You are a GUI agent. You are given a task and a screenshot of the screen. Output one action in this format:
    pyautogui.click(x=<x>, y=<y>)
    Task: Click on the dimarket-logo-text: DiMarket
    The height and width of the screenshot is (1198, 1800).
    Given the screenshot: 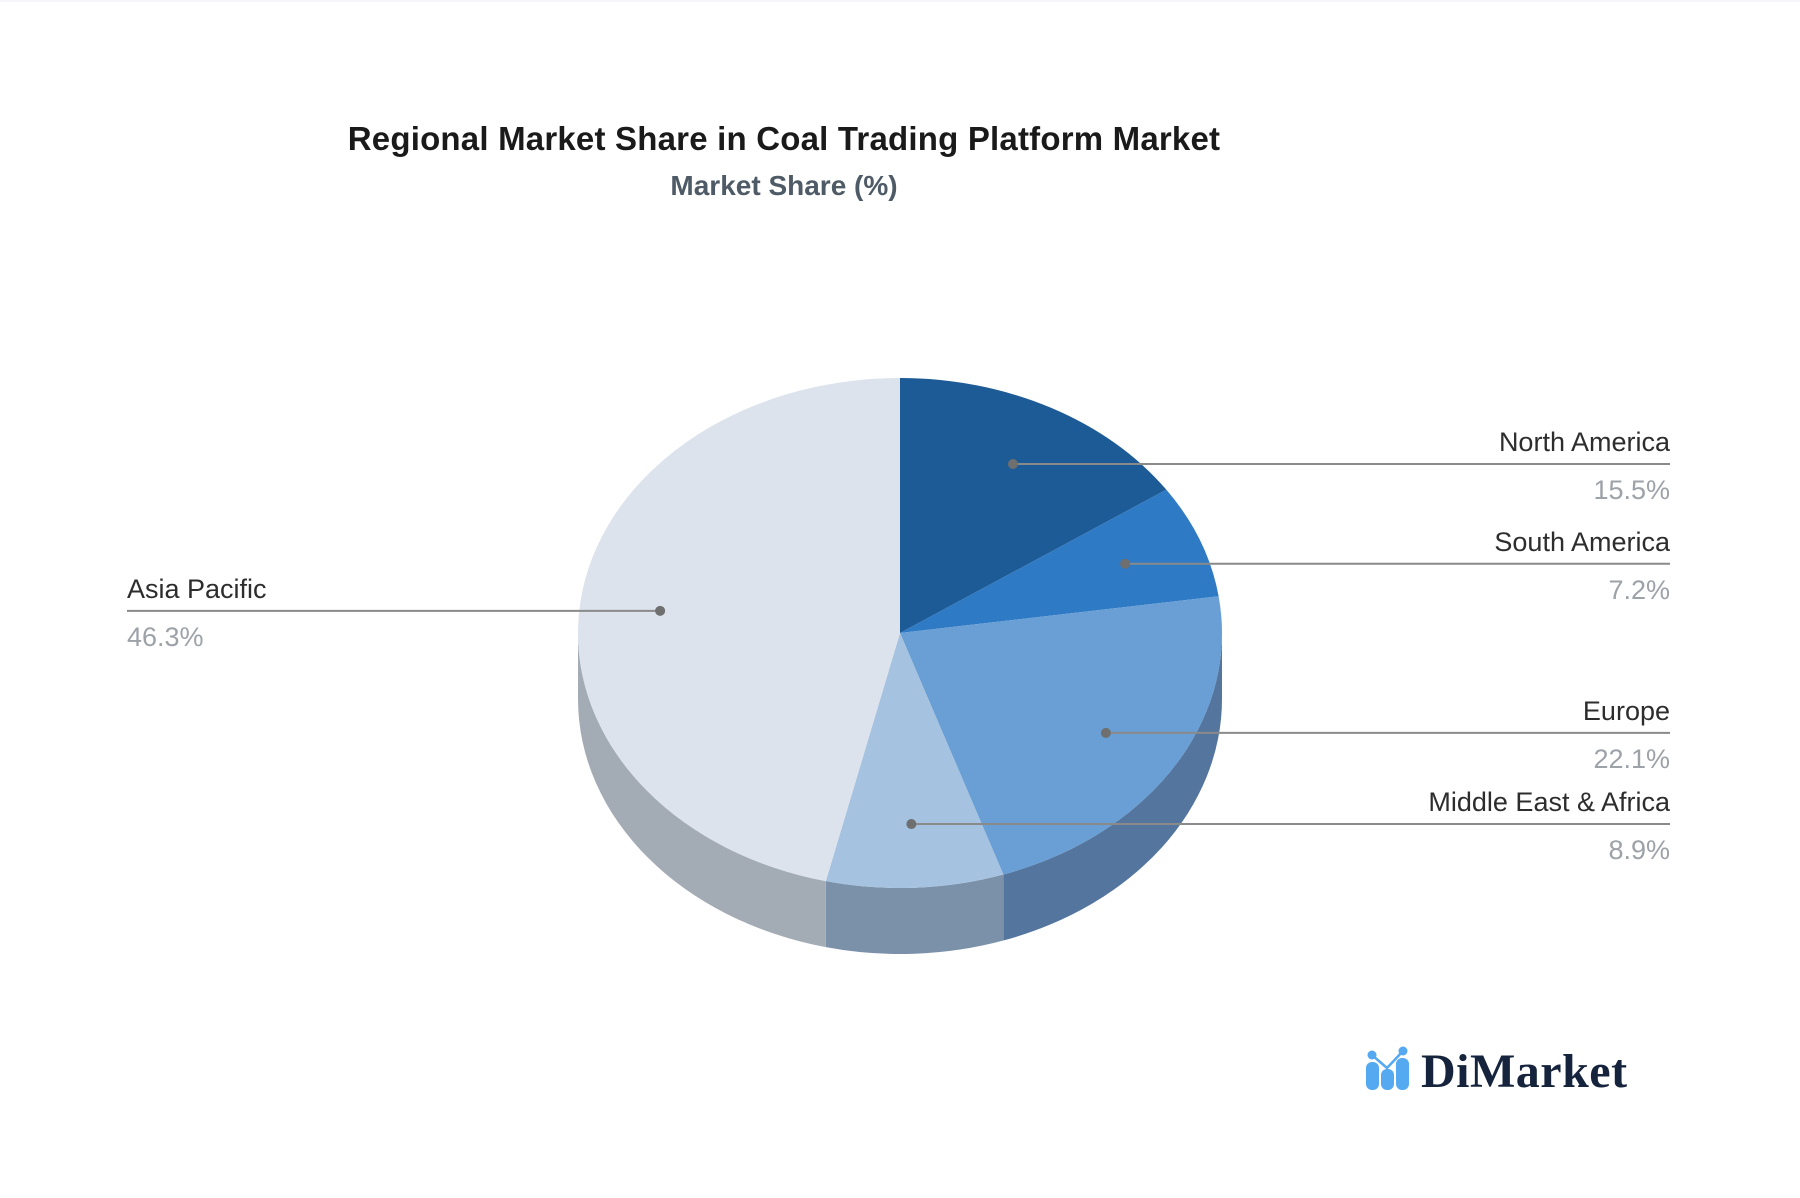 What is the action you would take?
    pyautogui.click(x=1524, y=1071)
    